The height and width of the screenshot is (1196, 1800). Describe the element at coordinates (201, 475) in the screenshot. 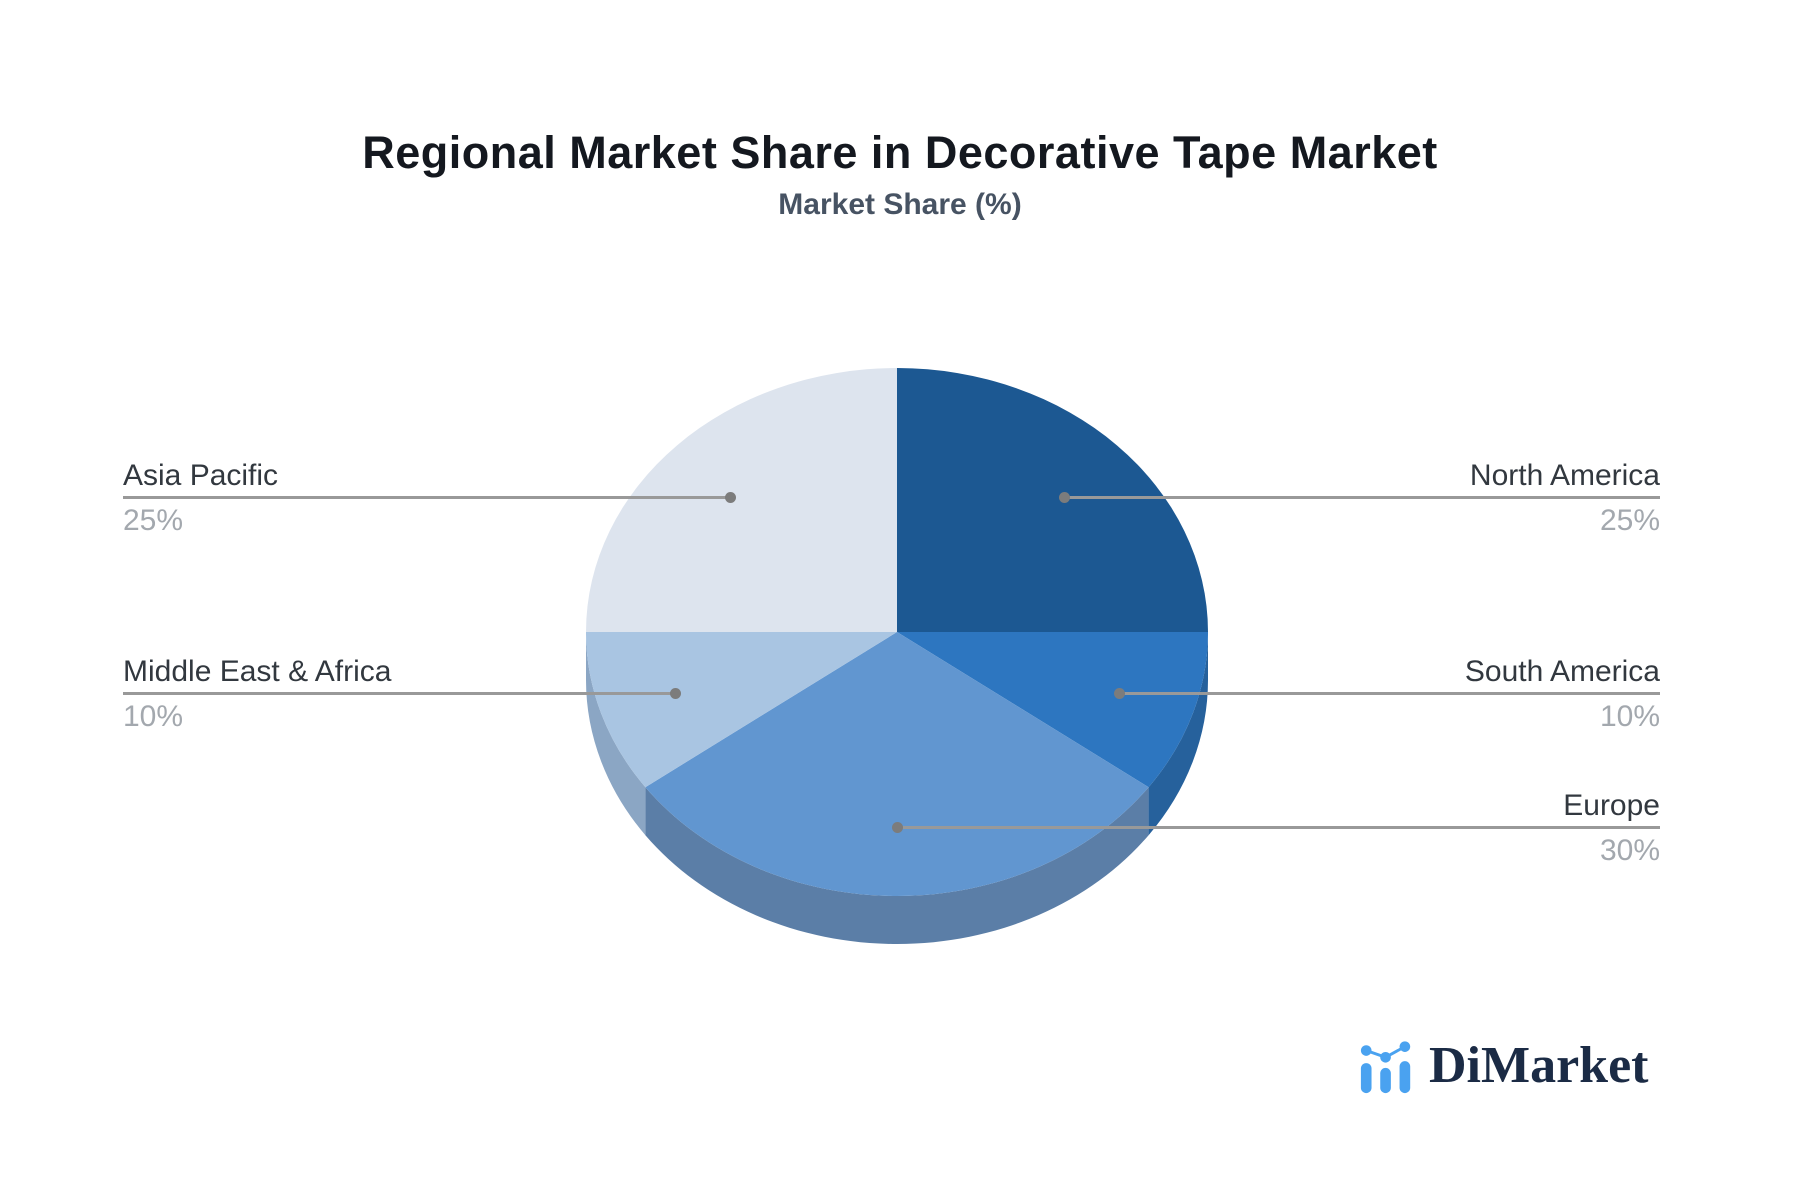

I see `slice-label-asia-pacific: Asia Pacific` at that location.